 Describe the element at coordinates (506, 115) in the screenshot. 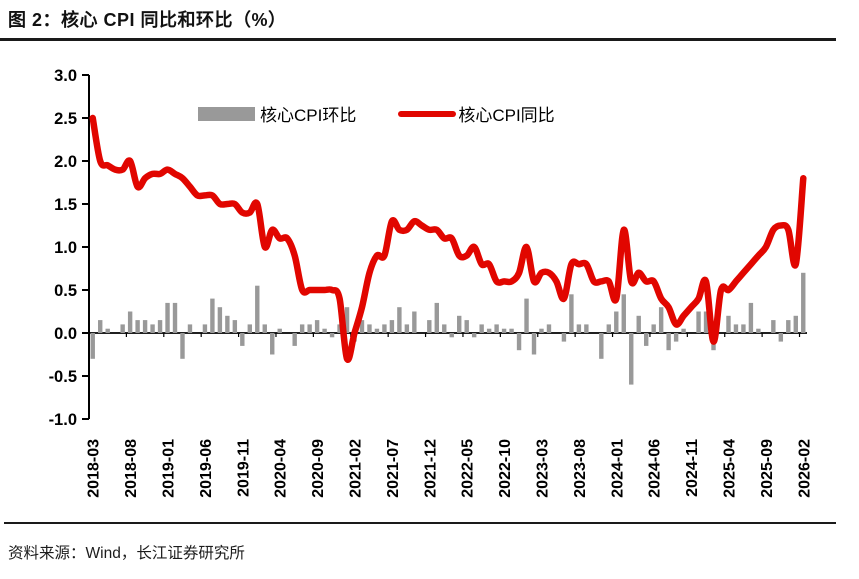

I see `legend-label-yoy: 核心CPI同比` at that location.